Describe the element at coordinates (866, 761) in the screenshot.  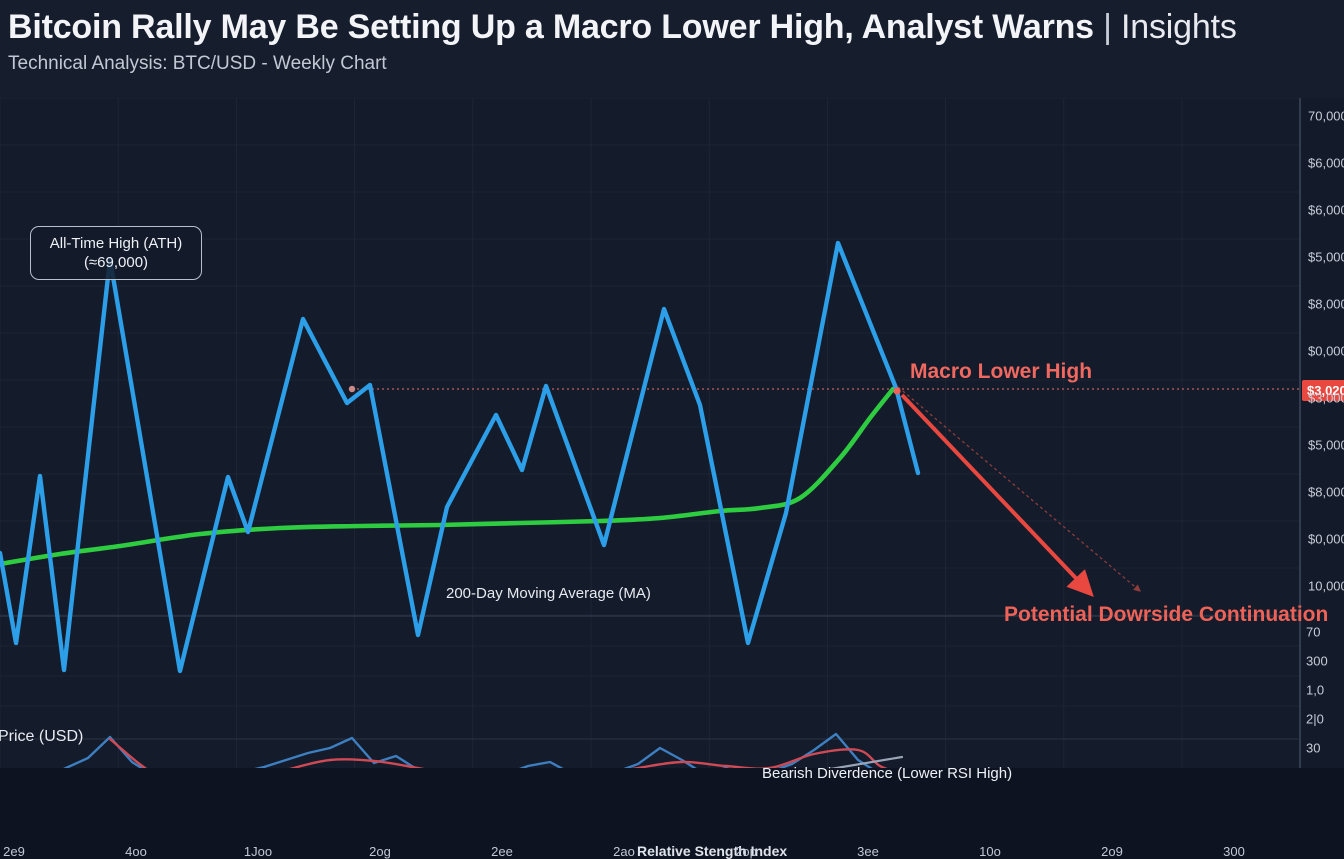
I see `rsi-divergence-trendline` at that location.